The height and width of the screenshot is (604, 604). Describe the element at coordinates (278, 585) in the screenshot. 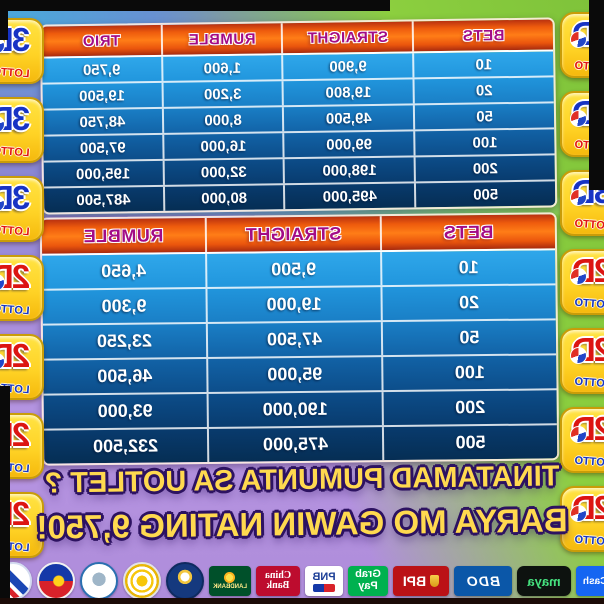

I see `chinabank-label-line2: Bank` at that location.